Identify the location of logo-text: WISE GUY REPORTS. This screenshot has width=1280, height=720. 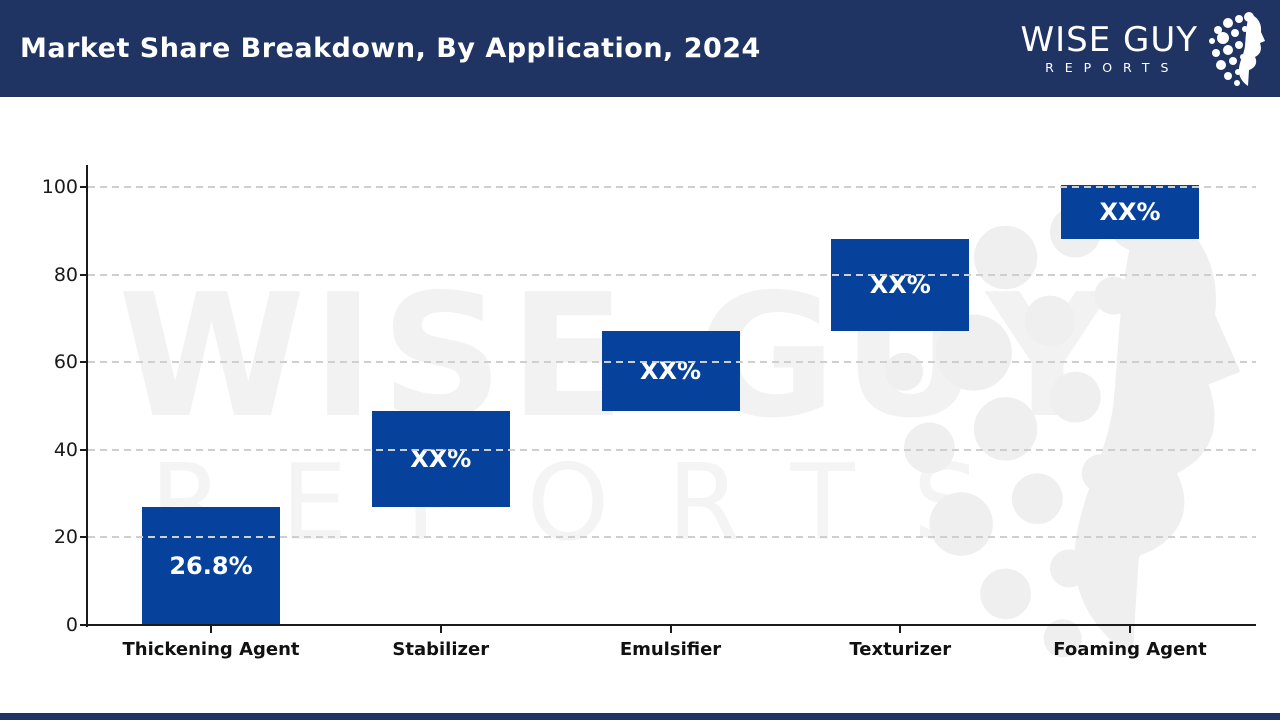
(1109, 49).